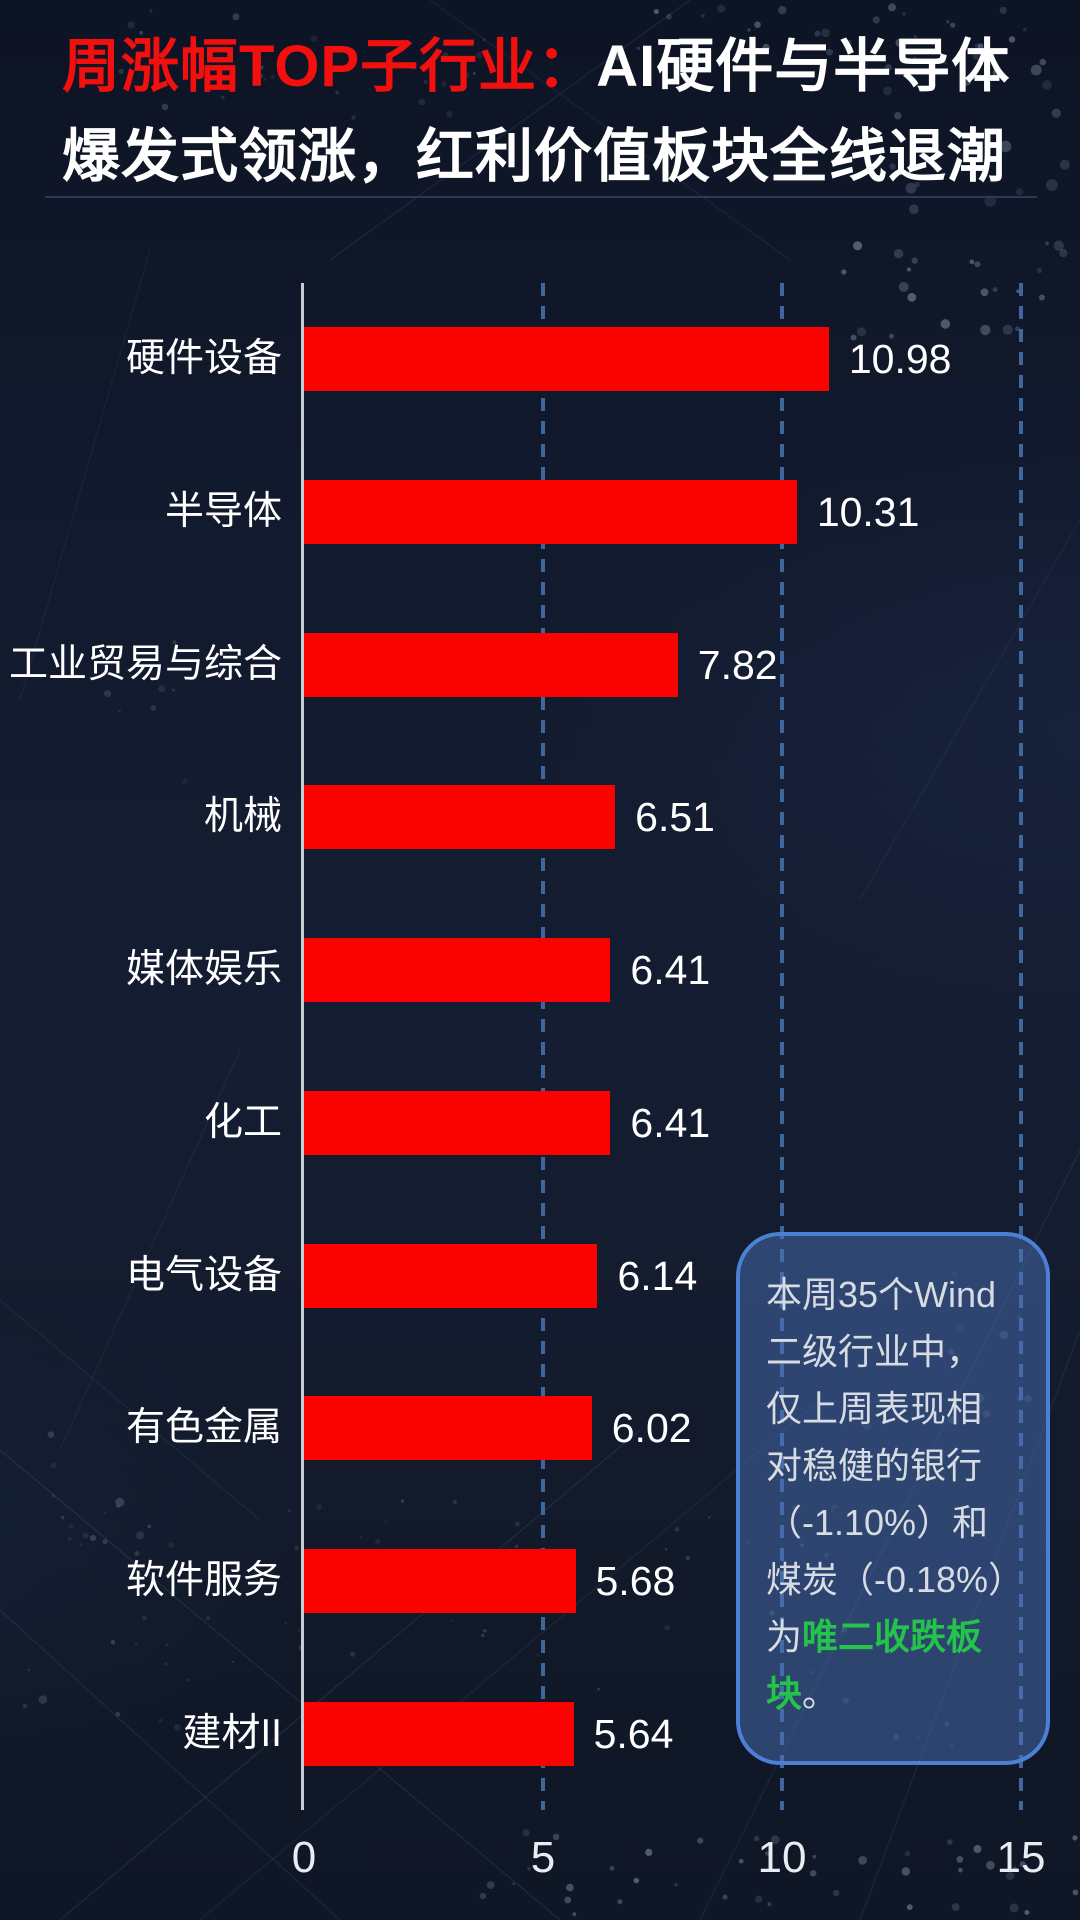 Image resolution: width=1080 pixels, height=1920 pixels. What do you see at coordinates (784, 1636) in the screenshot?
I see `note-text: 为` at bounding box center [784, 1636].